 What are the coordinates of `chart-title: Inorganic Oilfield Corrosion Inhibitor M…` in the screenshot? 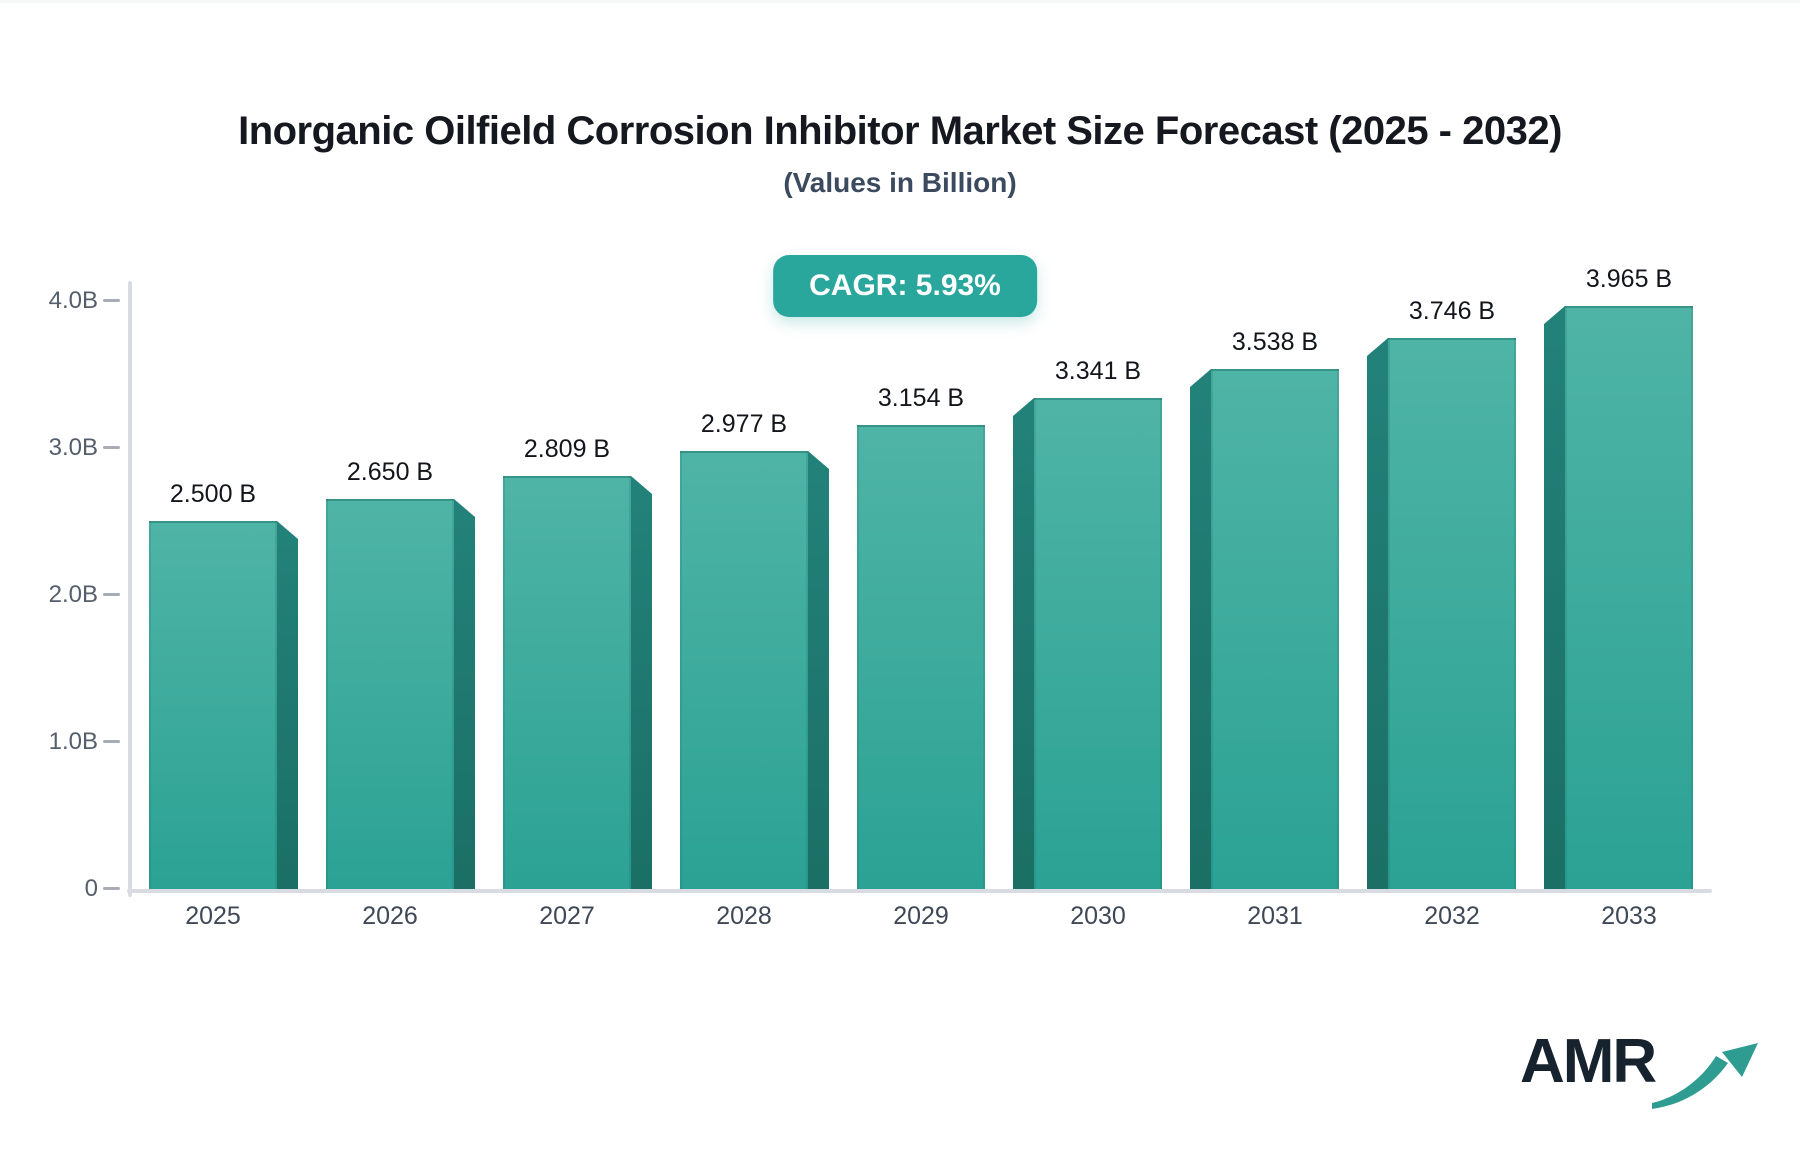 It's located at (900, 131).